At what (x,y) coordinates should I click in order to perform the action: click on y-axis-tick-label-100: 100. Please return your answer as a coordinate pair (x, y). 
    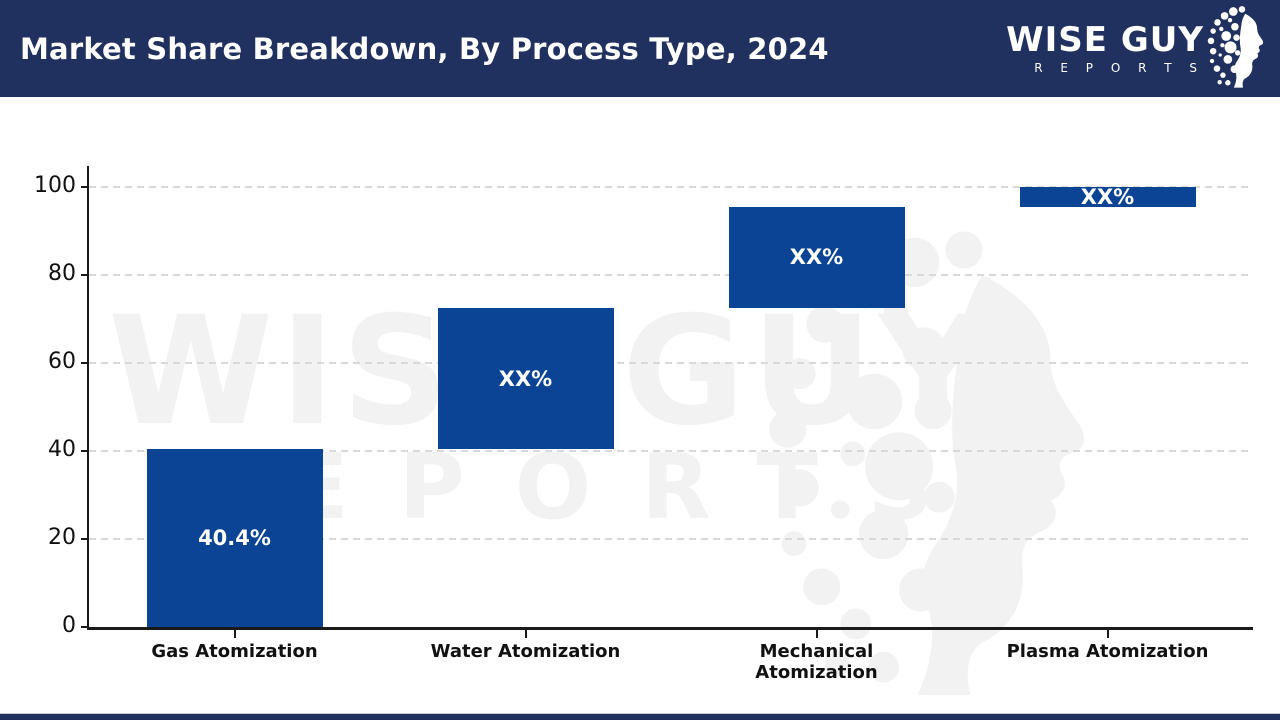
    Looking at the image, I should click on (55, 185).